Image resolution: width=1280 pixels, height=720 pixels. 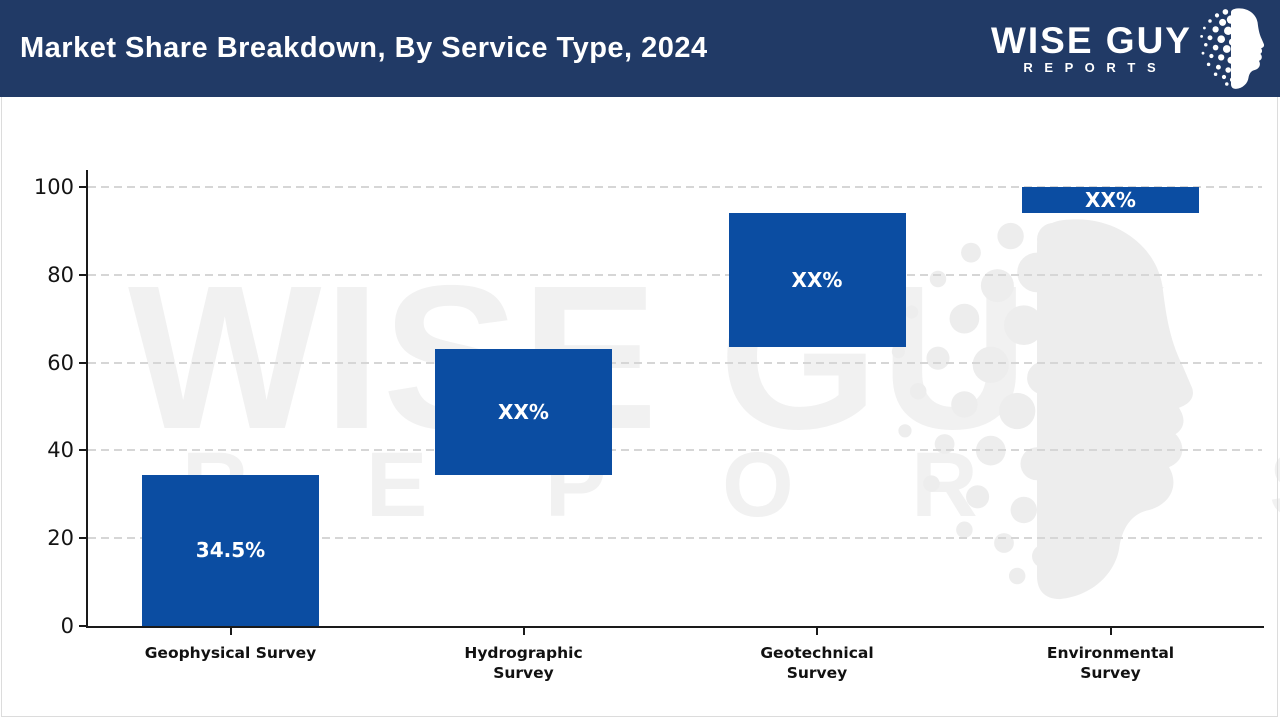 I want to click on category-label-geotechnical-survey: Geotechnical Survey, so click(x=817, y=663).